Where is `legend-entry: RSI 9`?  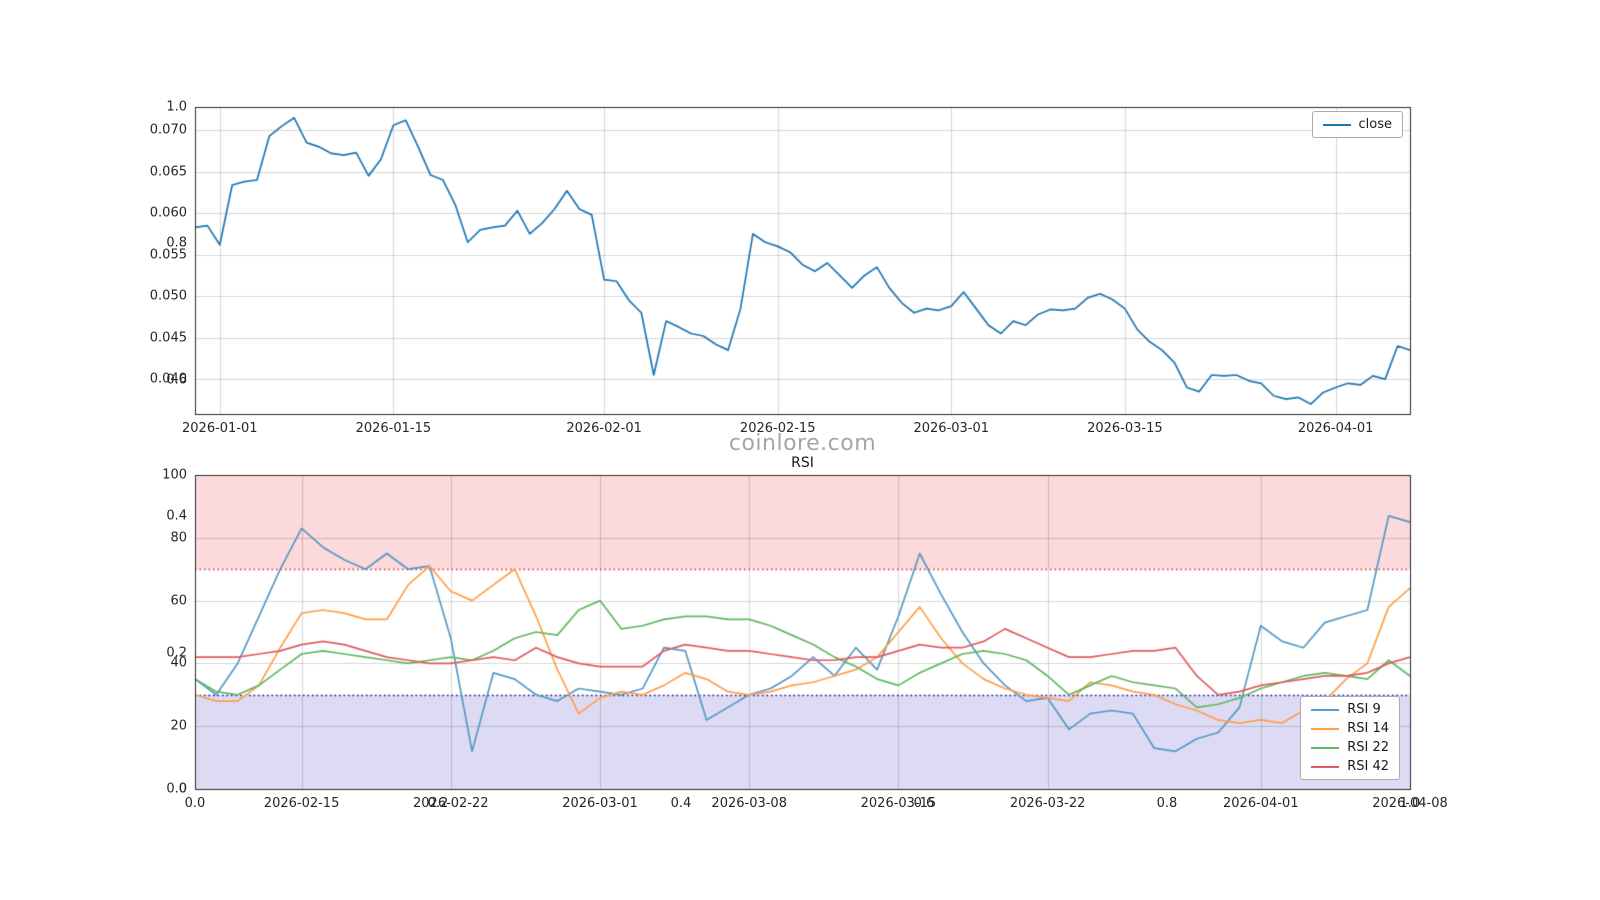 legend-entry: RSI 9 is located at coordinates (1350, 709).